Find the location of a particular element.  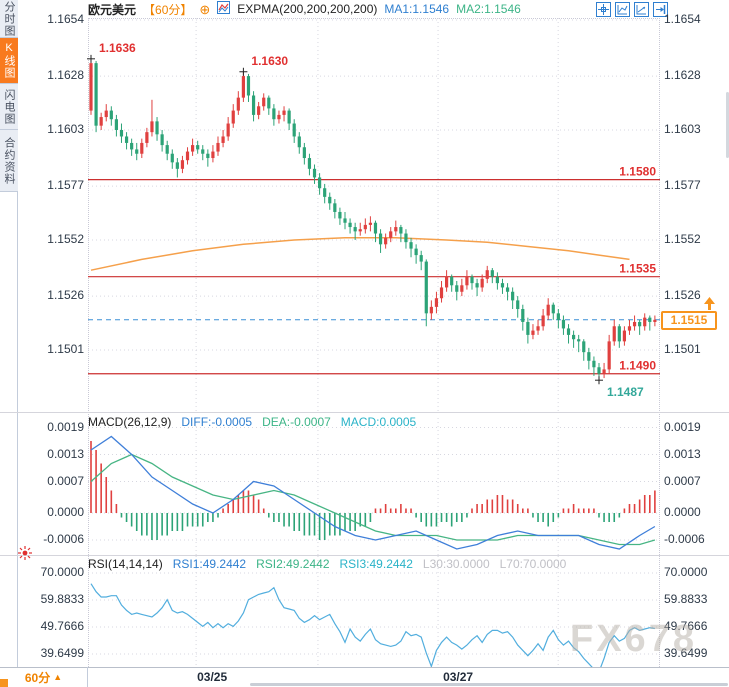

interval-cell: 60分 ▲ is located at coordinates (44, 677).